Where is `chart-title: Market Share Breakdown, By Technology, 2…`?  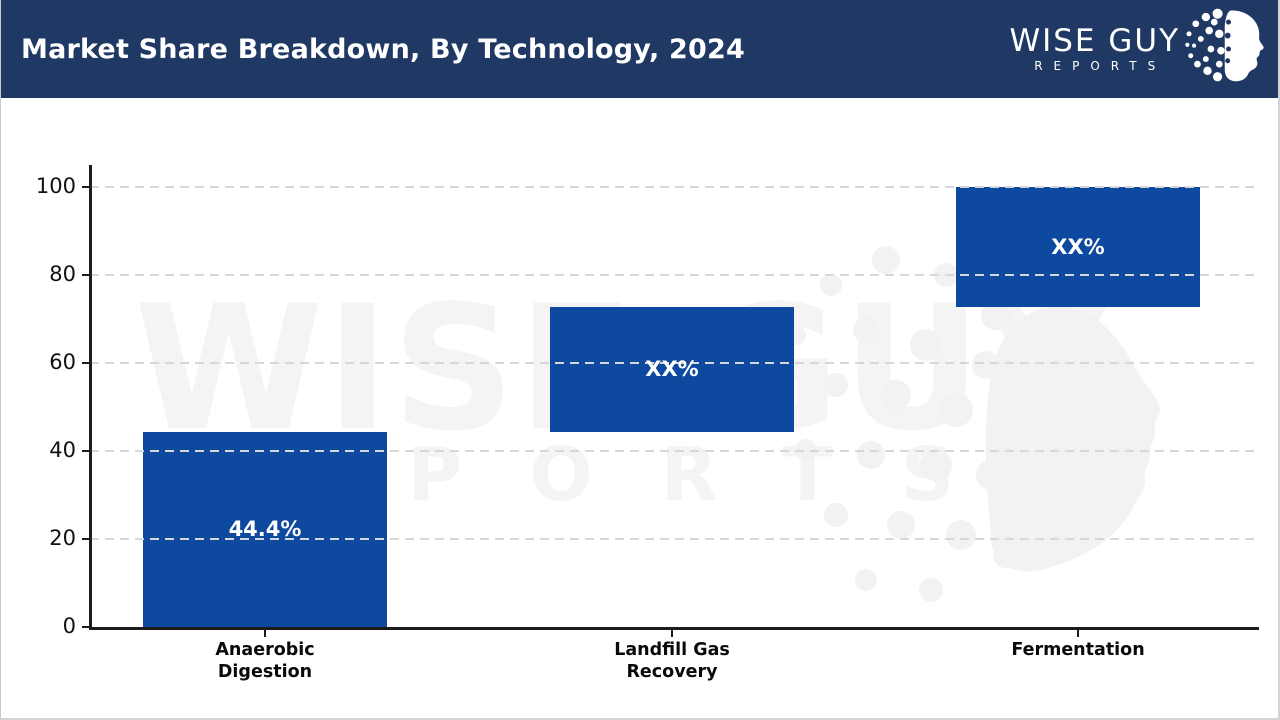 chart-title: Market Share Breakdown, By Technology, 2… is located at coordinates (383, 49).